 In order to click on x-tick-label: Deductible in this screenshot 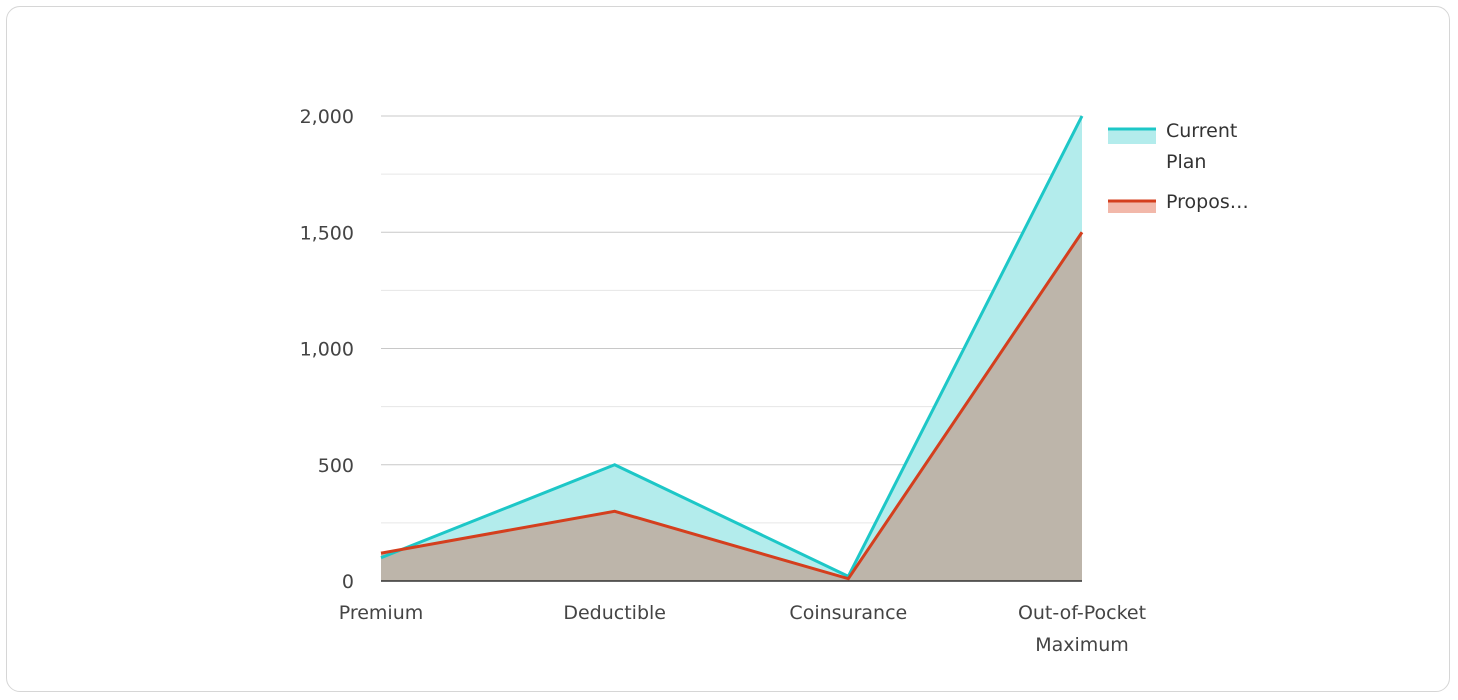, I will do `click(614, 613)`.